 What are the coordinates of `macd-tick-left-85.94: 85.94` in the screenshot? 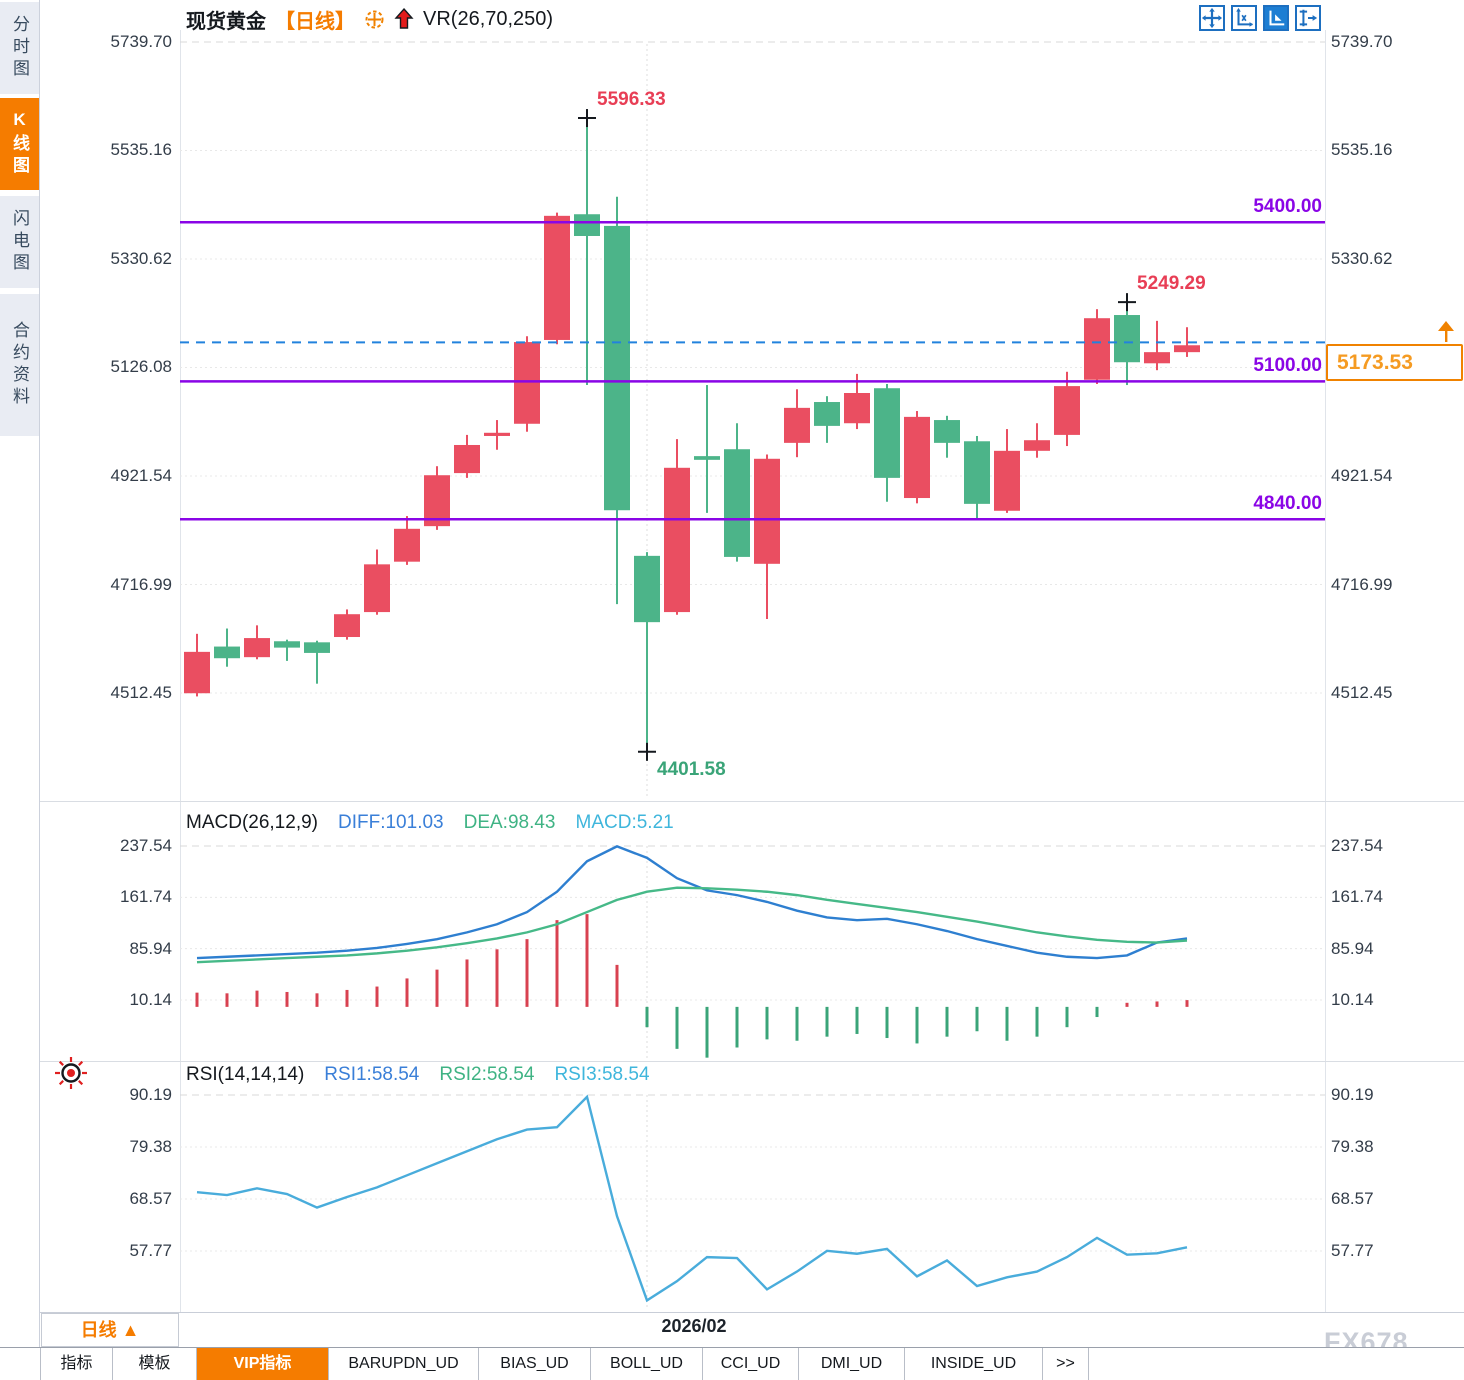 It's located at (150, 948).